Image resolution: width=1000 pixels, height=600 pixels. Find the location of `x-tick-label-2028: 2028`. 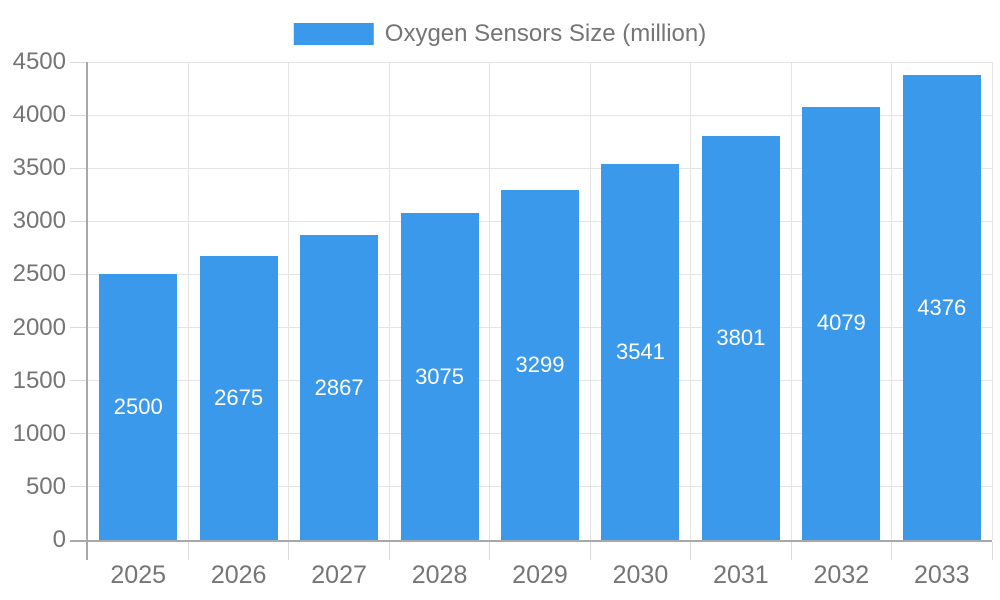

x-tick-label-2028: 2028 is located at coordinates (439, 575).